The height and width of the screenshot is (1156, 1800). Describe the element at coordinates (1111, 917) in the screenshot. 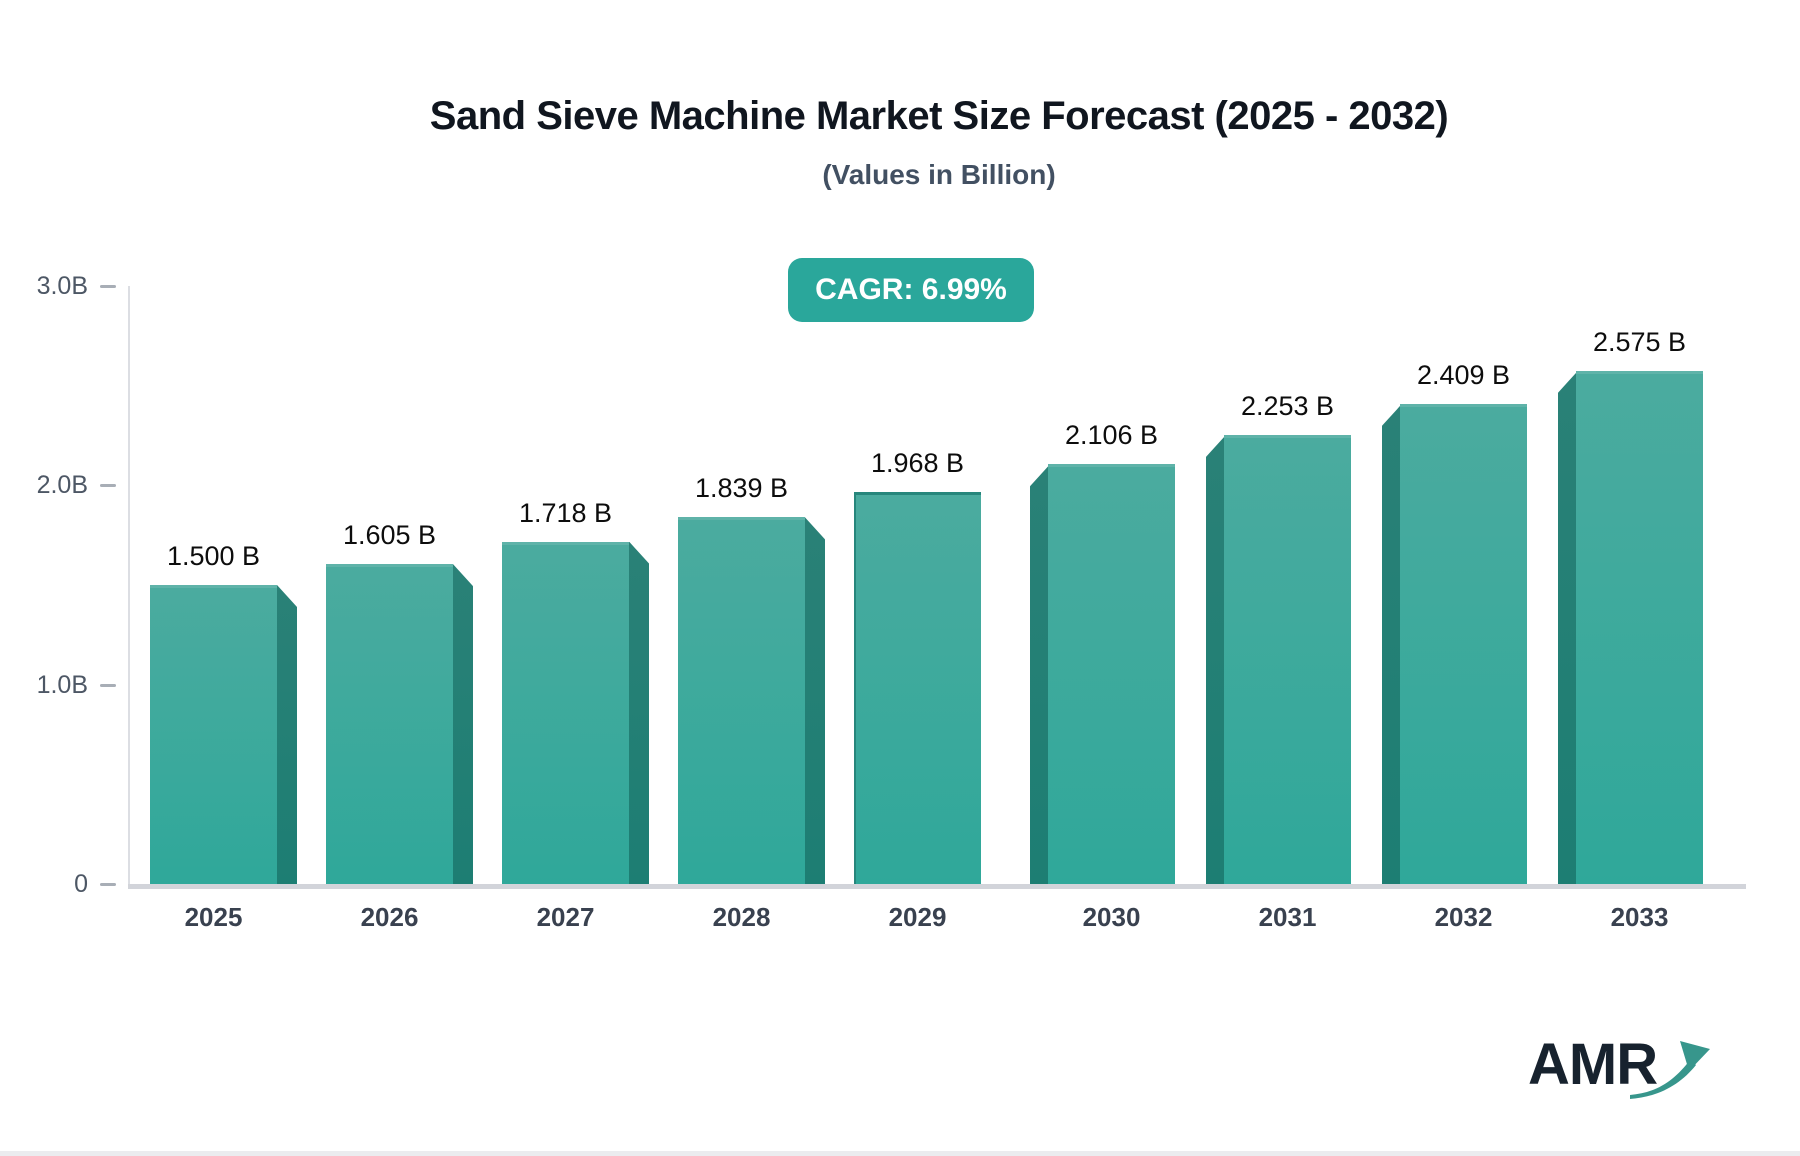

I see `x-axis-label-2030: 2030` at that location.